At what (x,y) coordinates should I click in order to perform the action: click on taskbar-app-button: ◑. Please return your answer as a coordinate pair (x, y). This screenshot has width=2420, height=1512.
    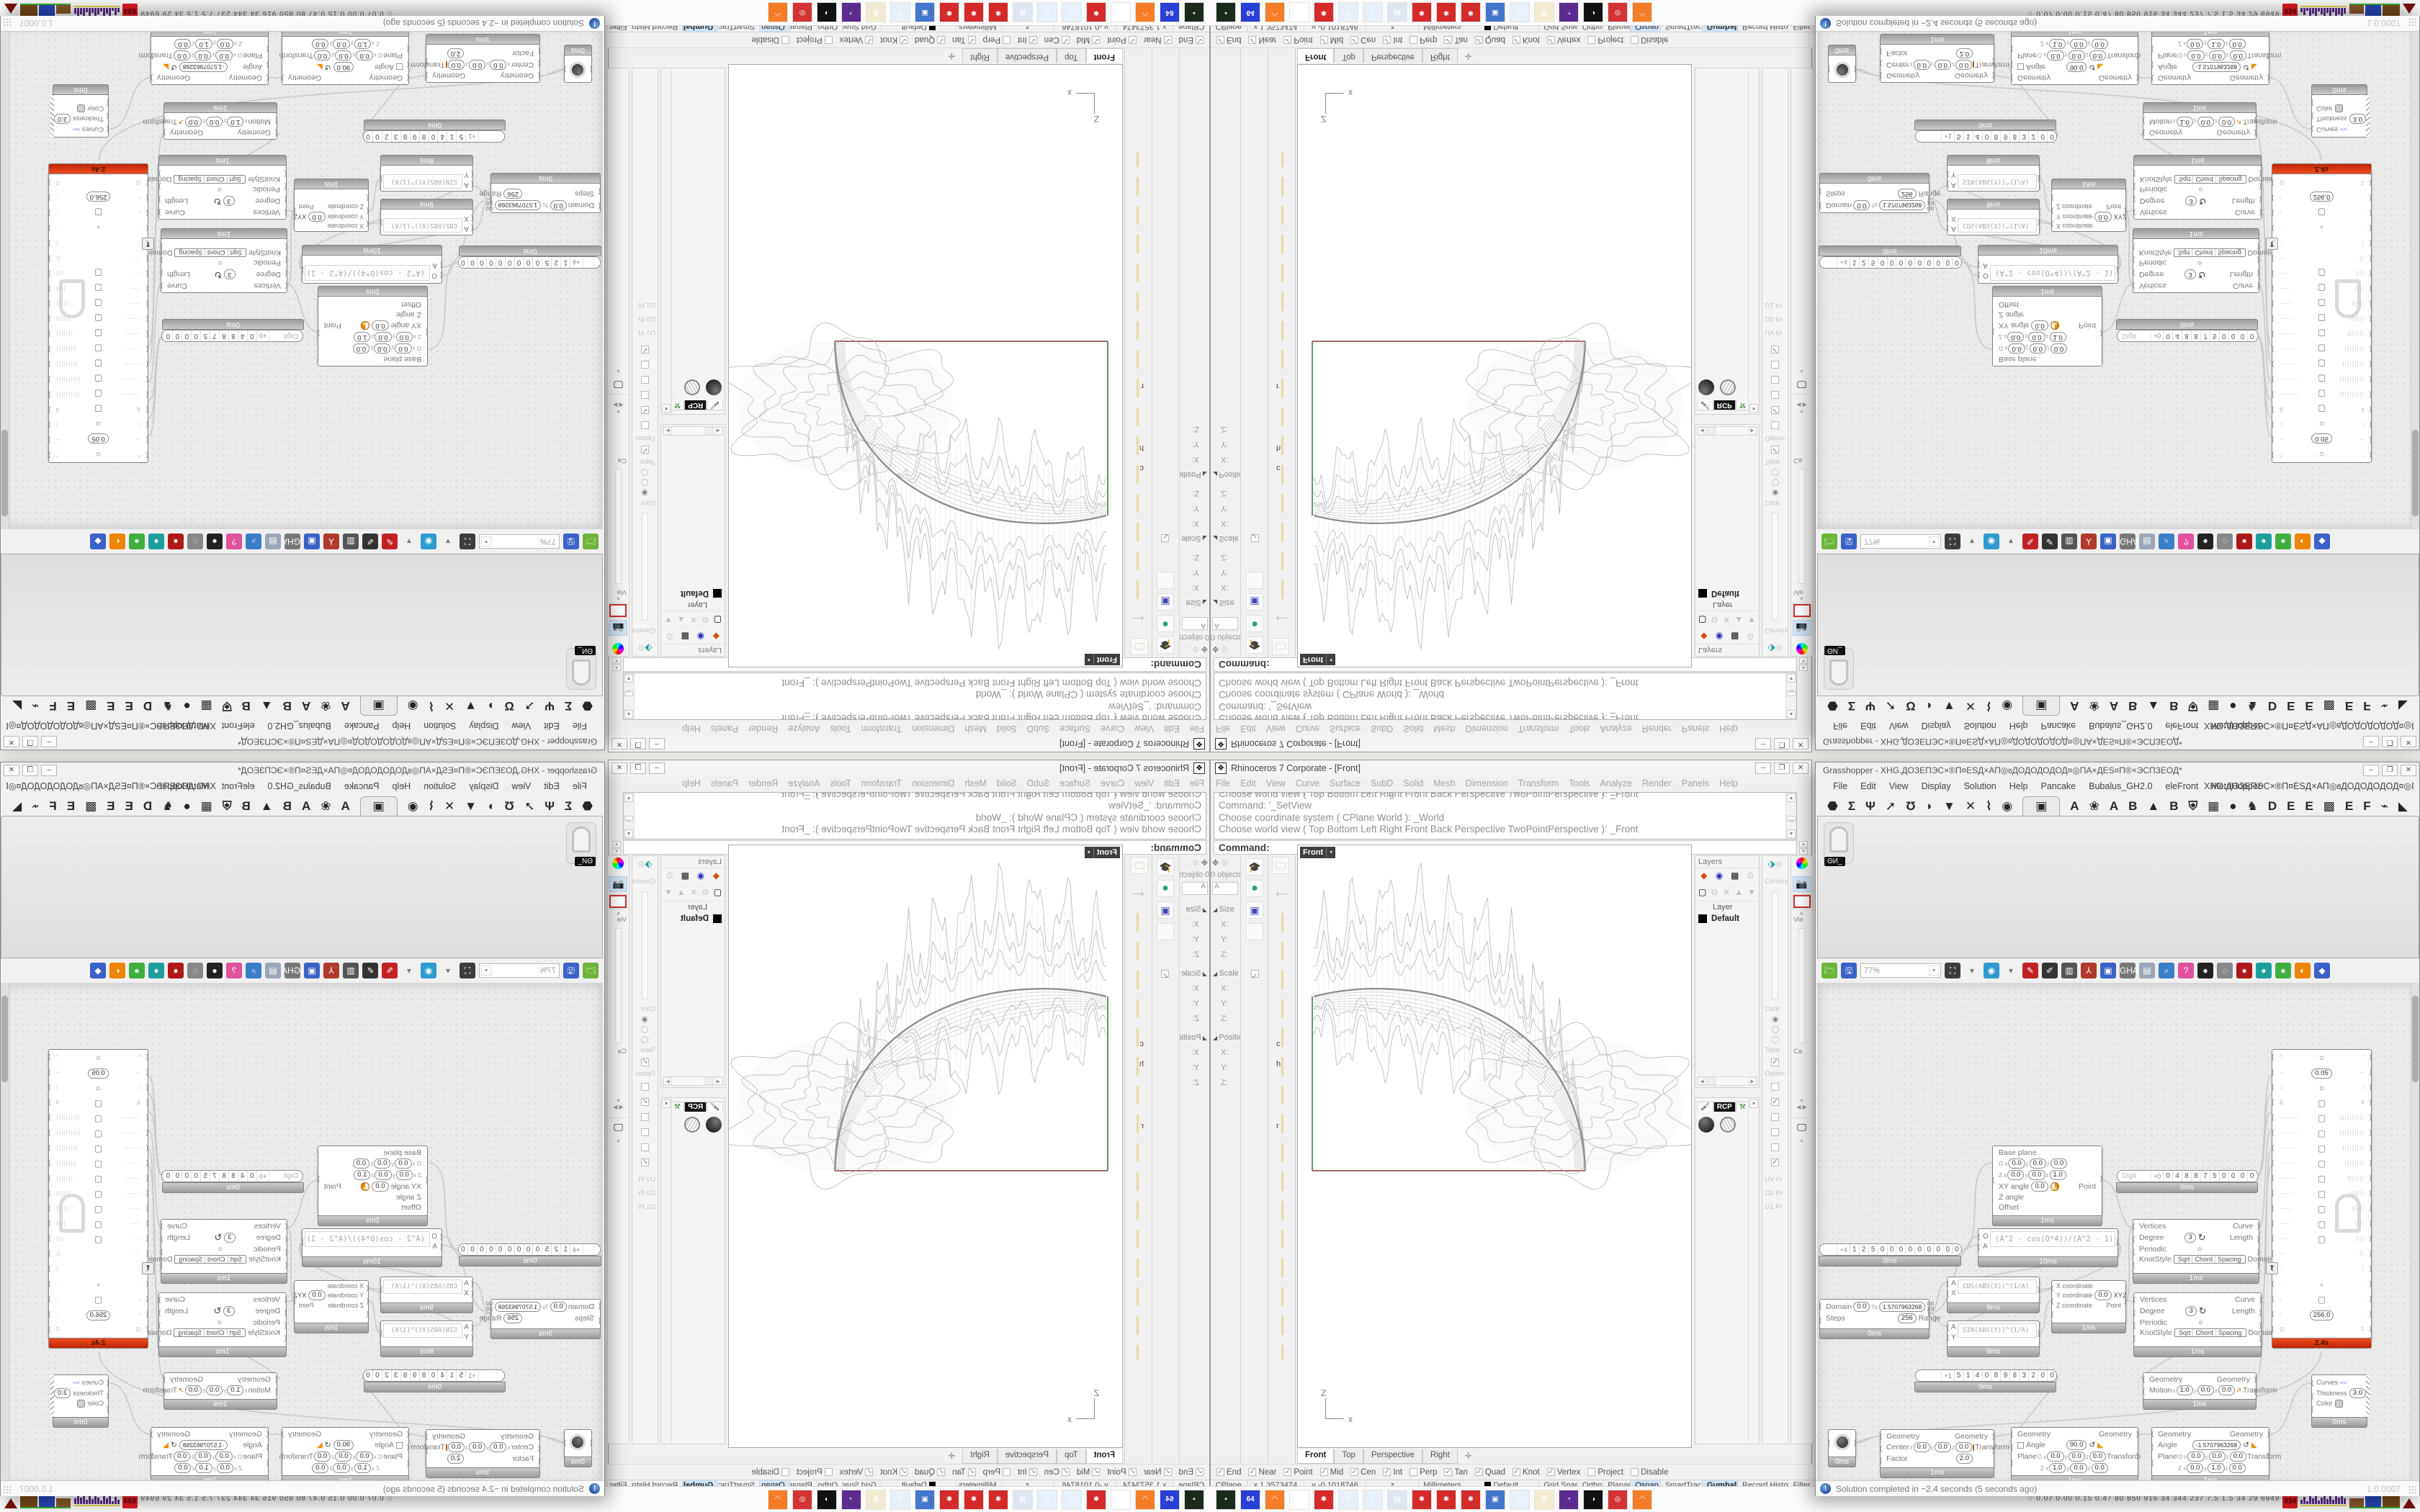
    Looking at the image, I should click on (827, 12).